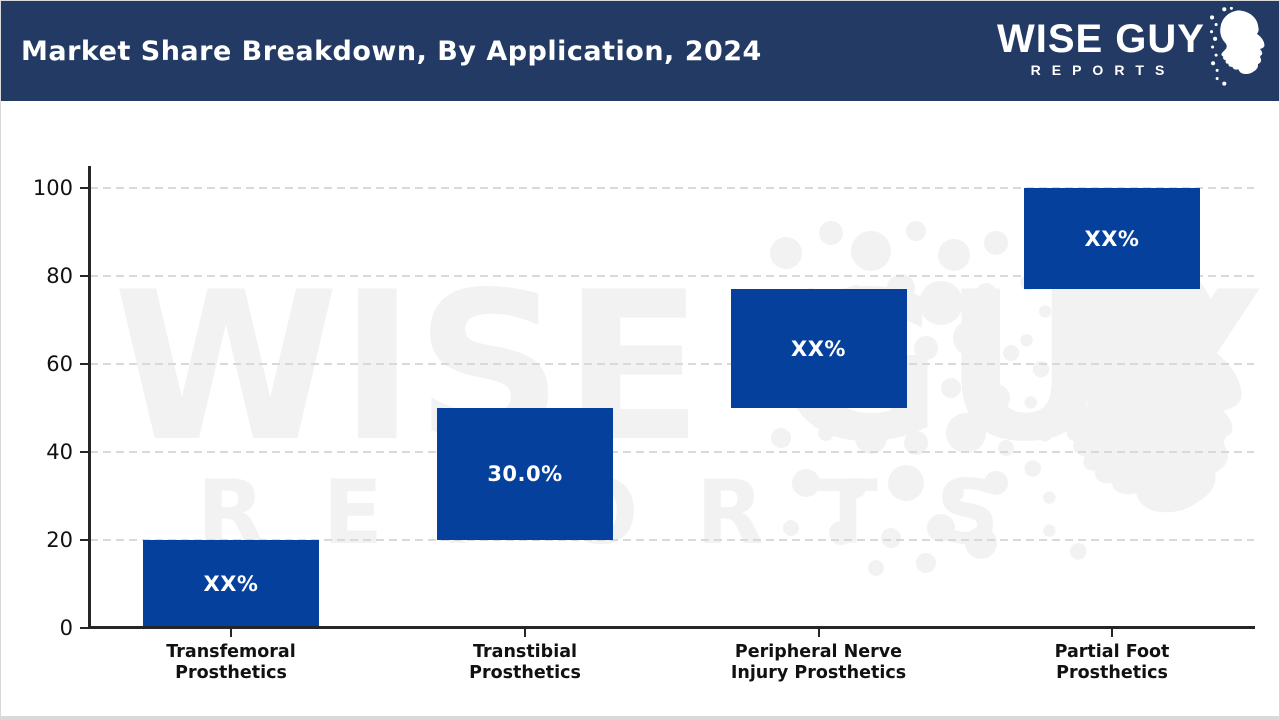 The image size is (1280, 720). I want to click on y-axis-line, so click(89, 397).